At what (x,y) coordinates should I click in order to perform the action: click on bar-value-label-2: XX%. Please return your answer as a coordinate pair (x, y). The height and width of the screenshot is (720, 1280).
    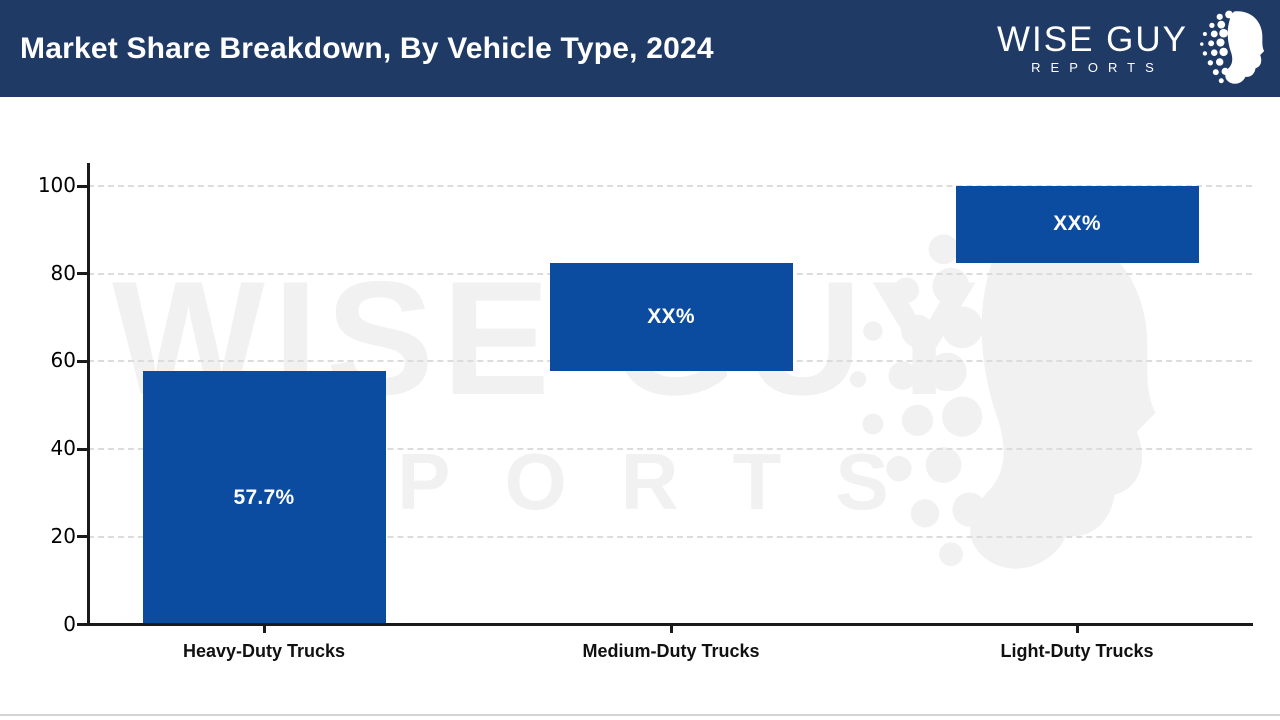
    Looking at the image, I should click on (671, 317).